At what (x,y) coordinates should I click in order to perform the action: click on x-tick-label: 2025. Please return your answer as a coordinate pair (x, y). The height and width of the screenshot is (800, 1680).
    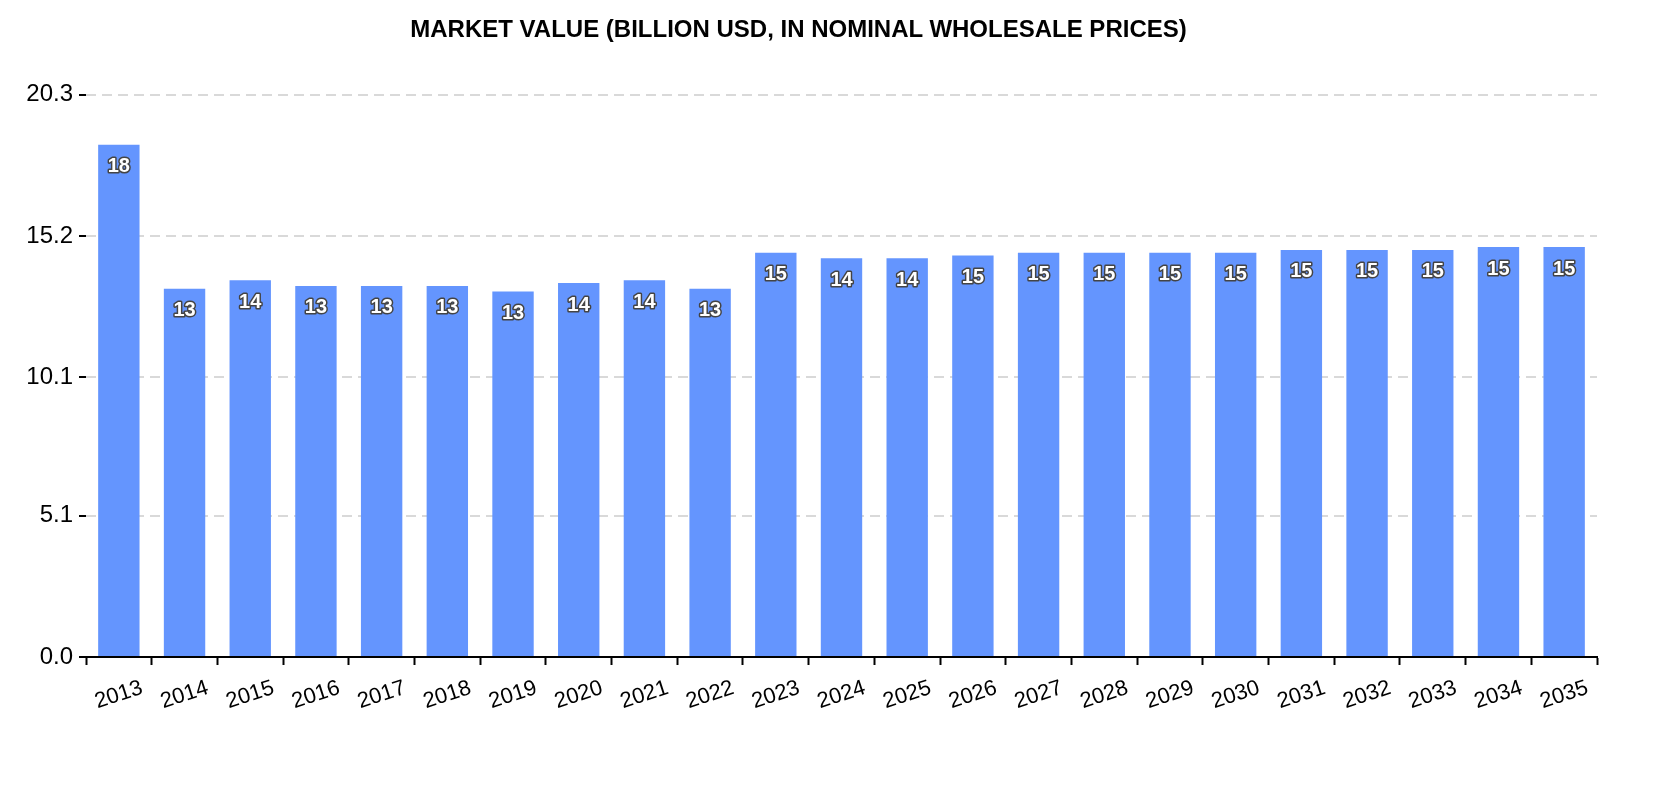
    Looking at the image, I should click on (906, 694).